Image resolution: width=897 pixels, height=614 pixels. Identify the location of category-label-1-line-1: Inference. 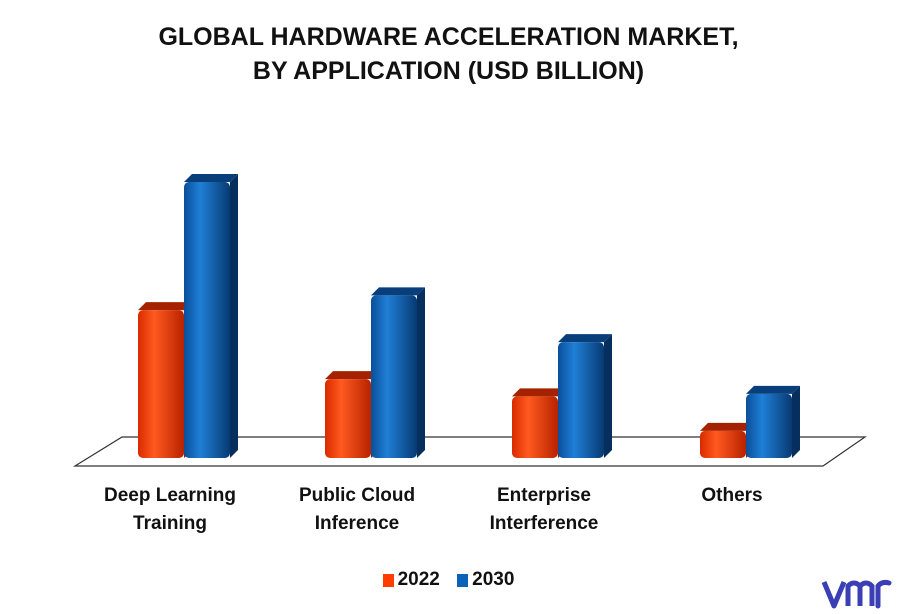
(357, 523).